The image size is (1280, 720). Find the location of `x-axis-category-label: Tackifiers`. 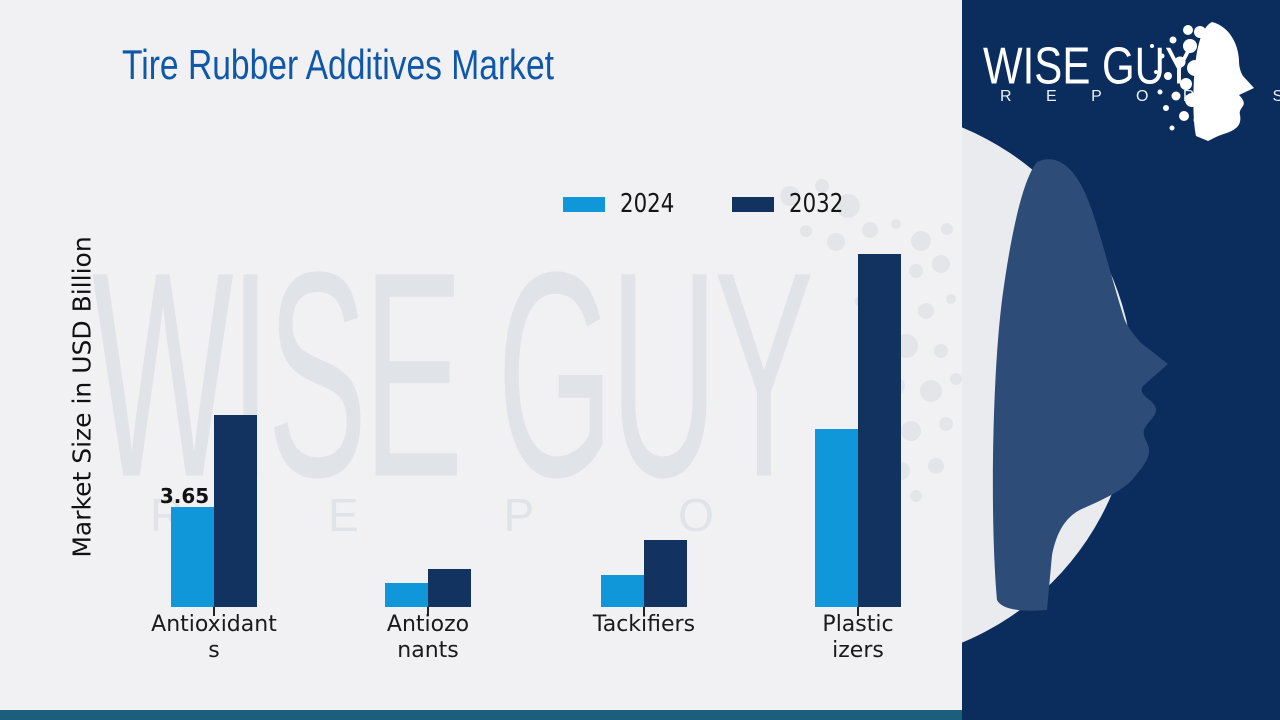

x-axis-category-label: Tackifiers is located at coordinates (644, 624).